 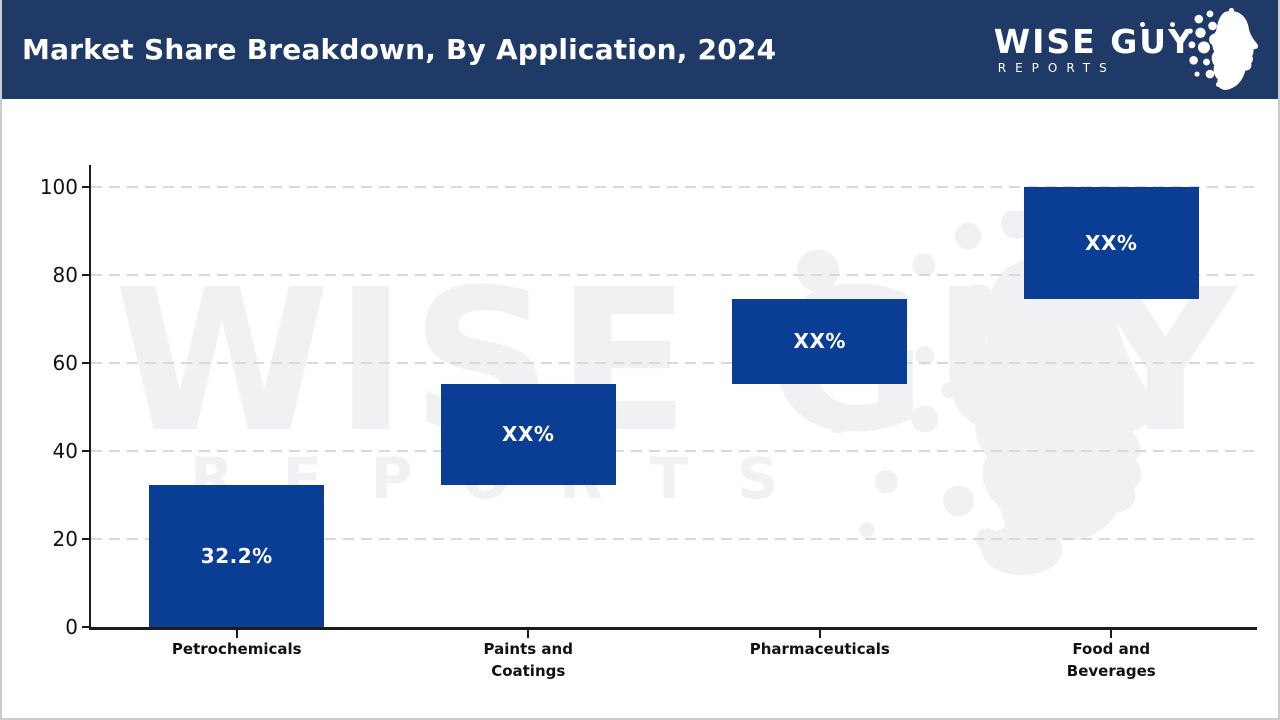 What do you see at coordinates (71, 627) in the screenshot?
I see `y-tick-label: 0` at bounding box center [71, 627].